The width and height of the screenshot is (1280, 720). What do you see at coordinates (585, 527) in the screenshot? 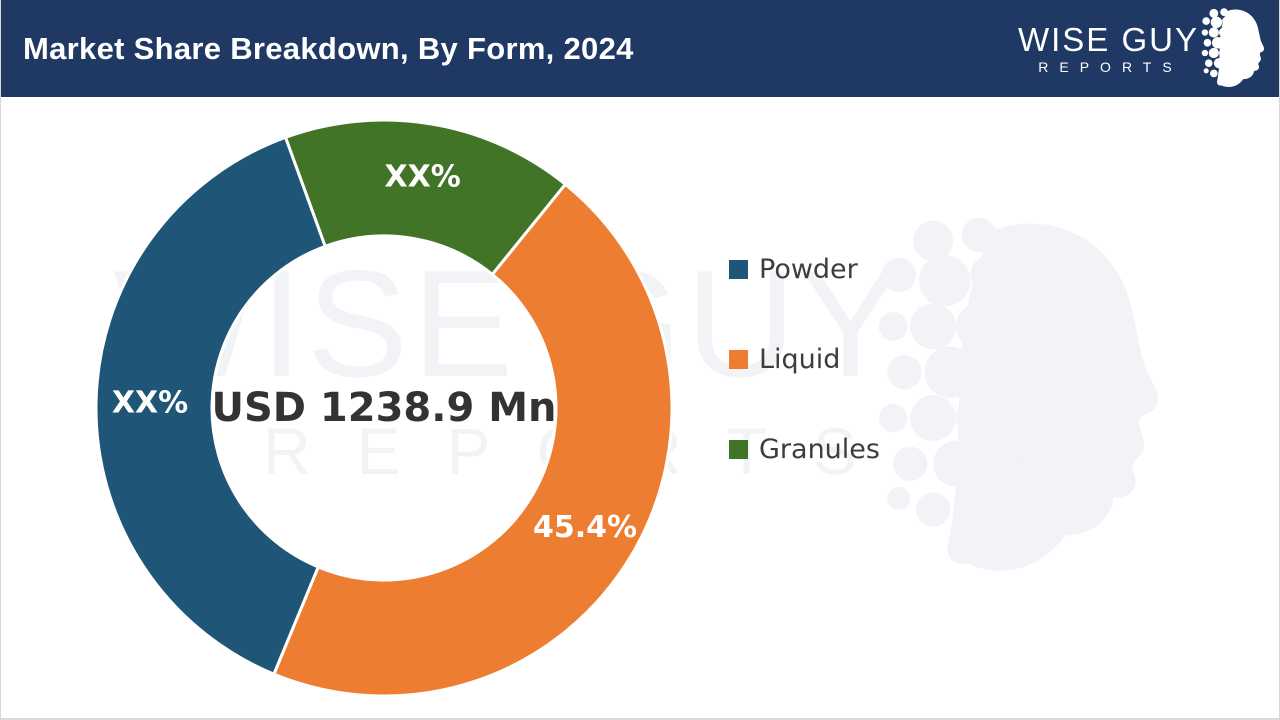
I see `donut-label-liquid: 45.4%` at bounding box center [585, 527].